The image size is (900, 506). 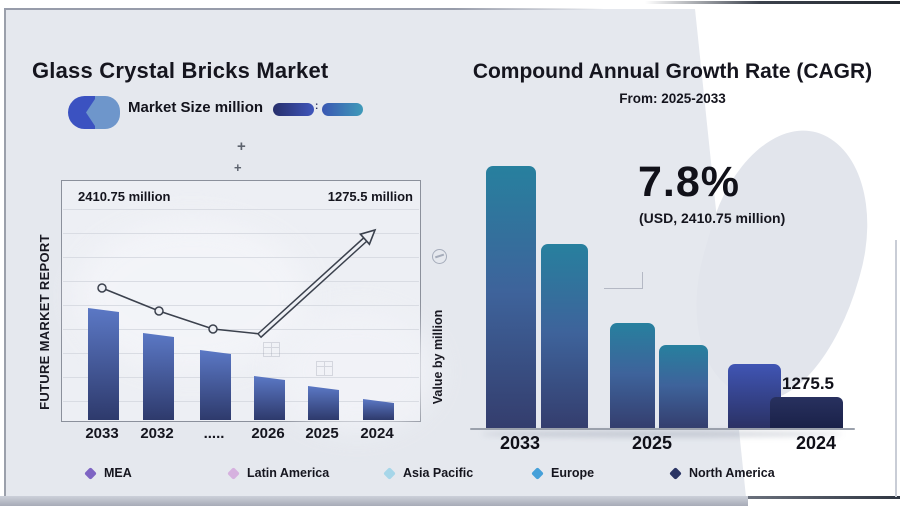 I want to click on annotation-2033-value: 2410.75 million, so click(x=124, y=196).